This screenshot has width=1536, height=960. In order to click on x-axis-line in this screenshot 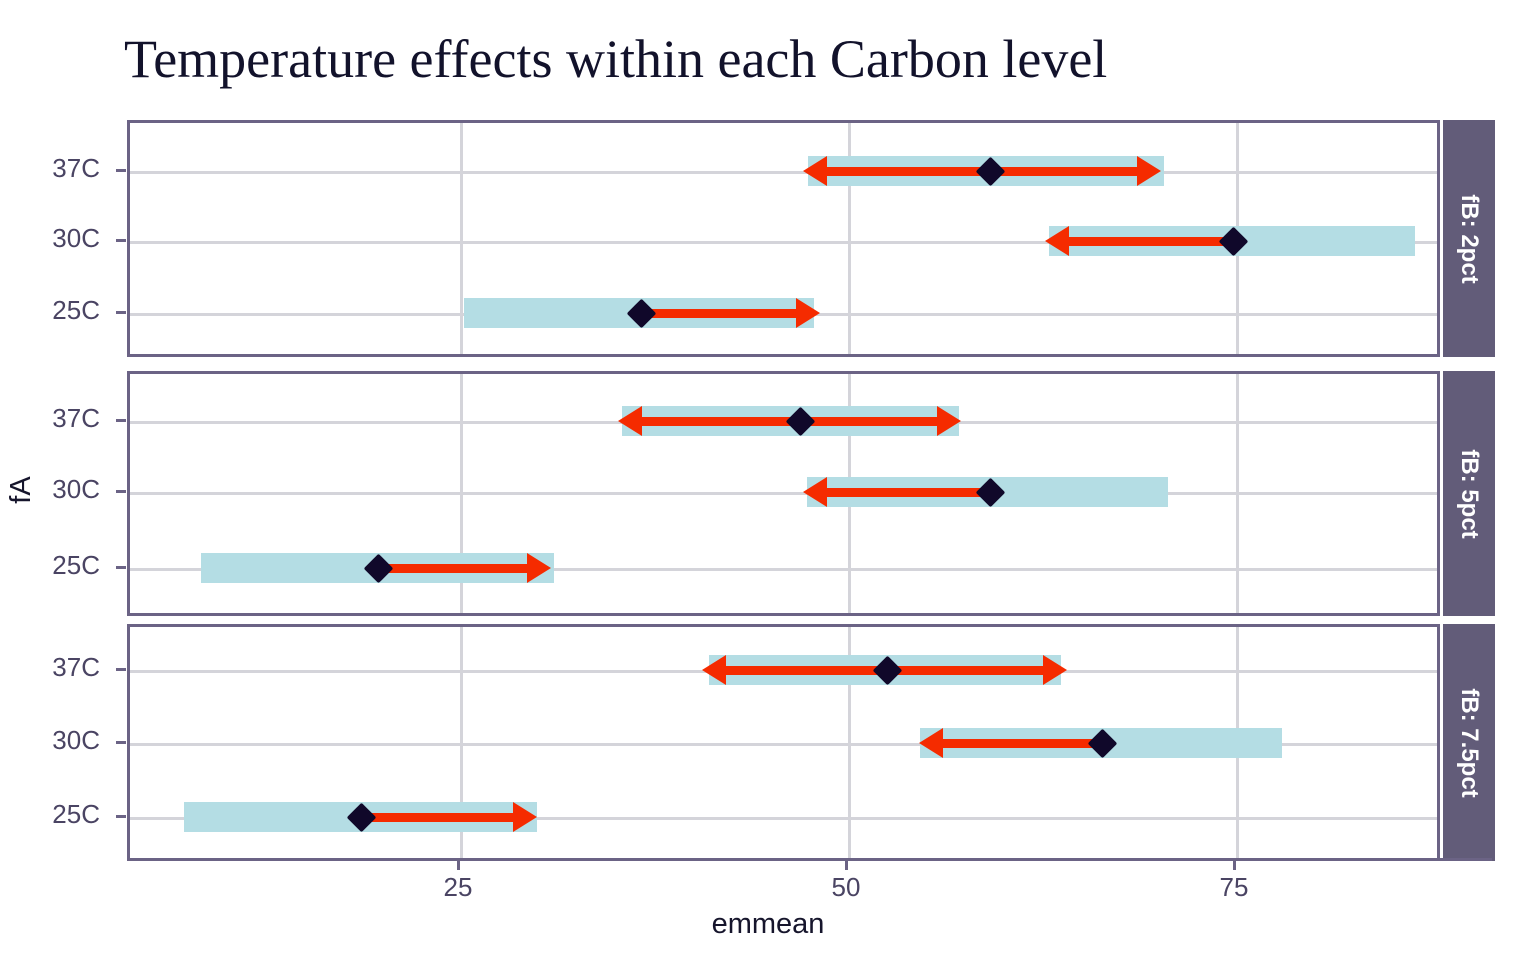, I will do `click(809, 859)`.